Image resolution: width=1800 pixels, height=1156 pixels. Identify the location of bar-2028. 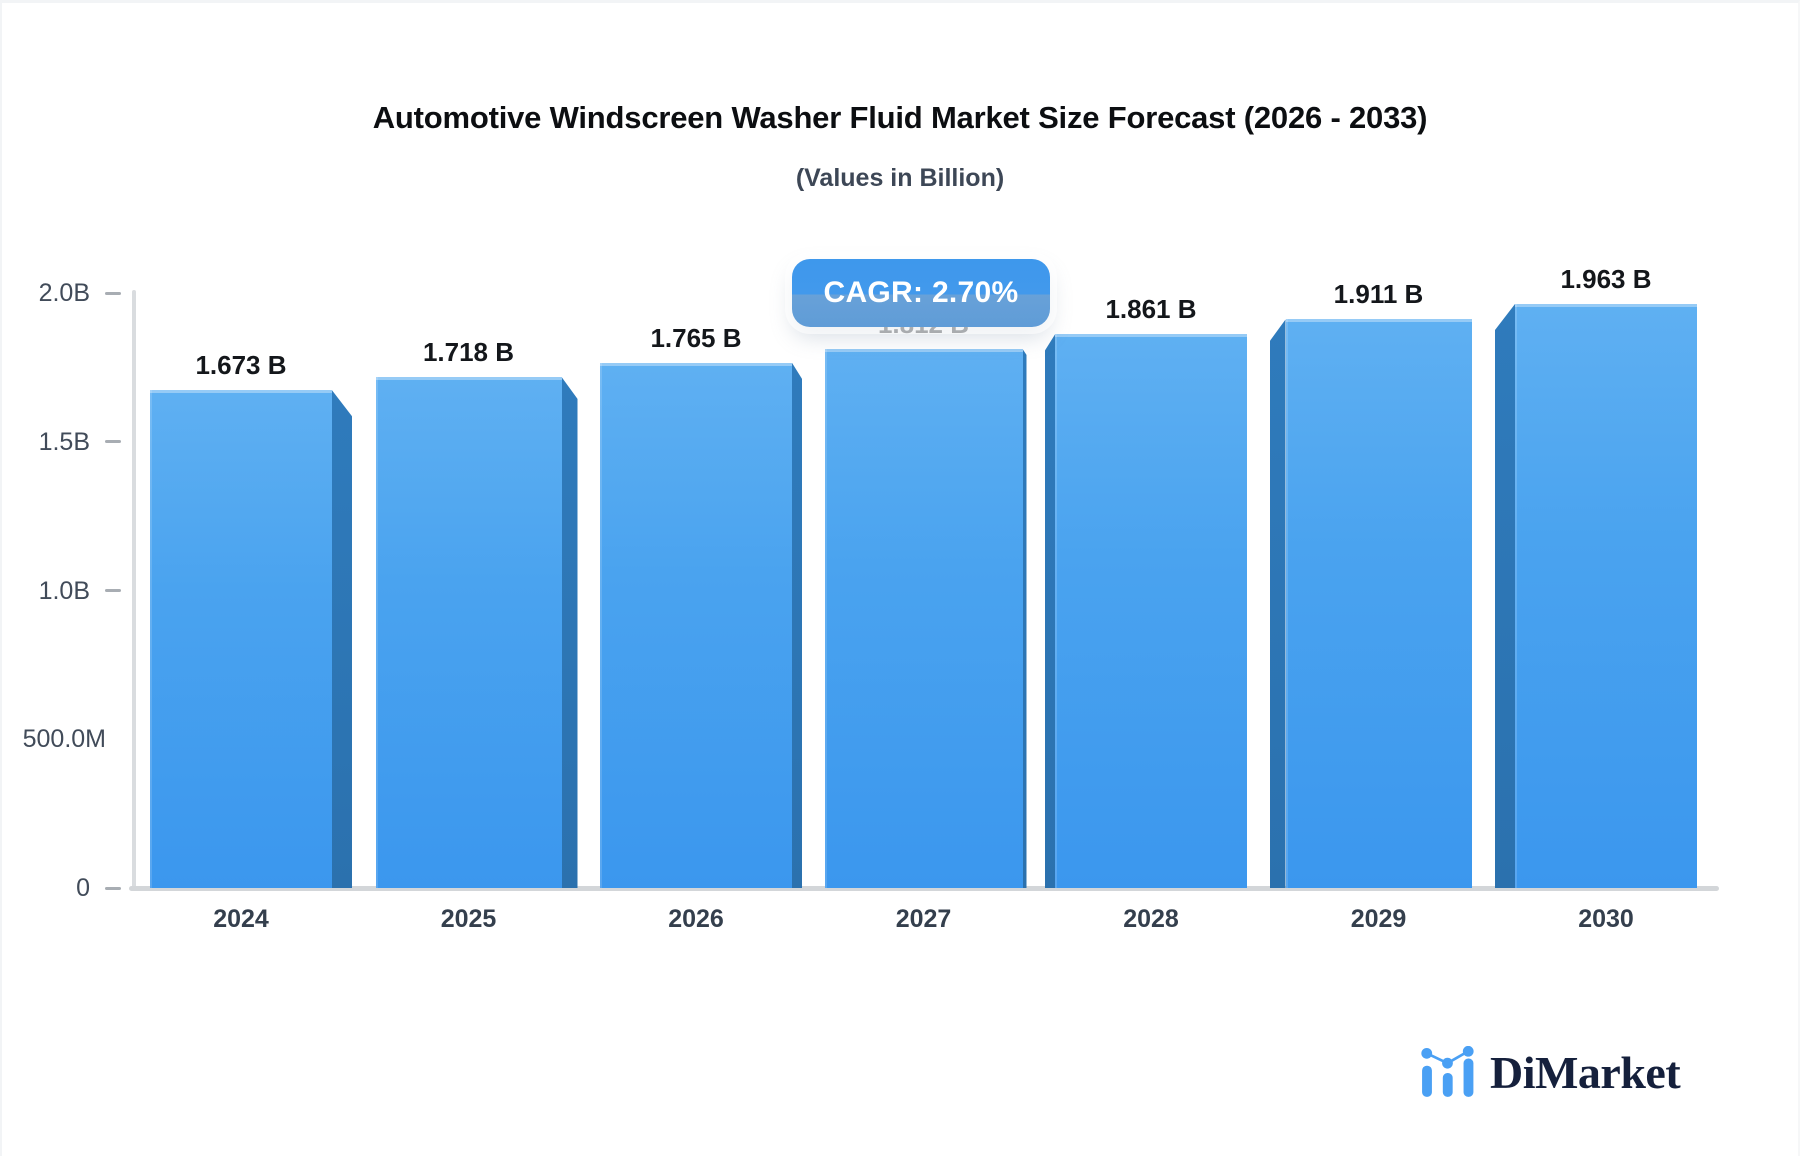
(1146, 611).